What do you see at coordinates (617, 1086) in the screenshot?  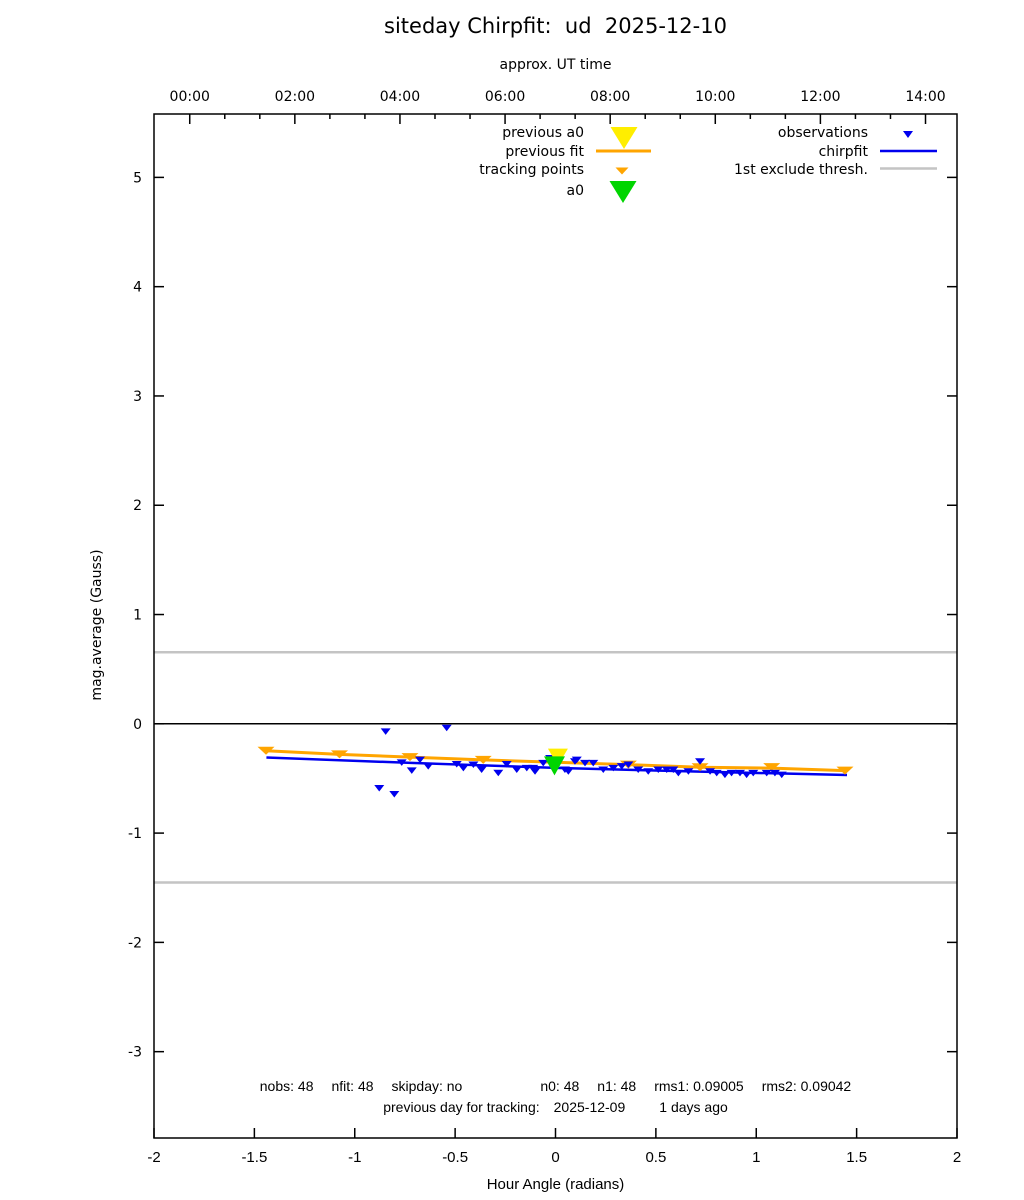 I see `stat-n1: n1: 48` at bounding box center [617, 1086].